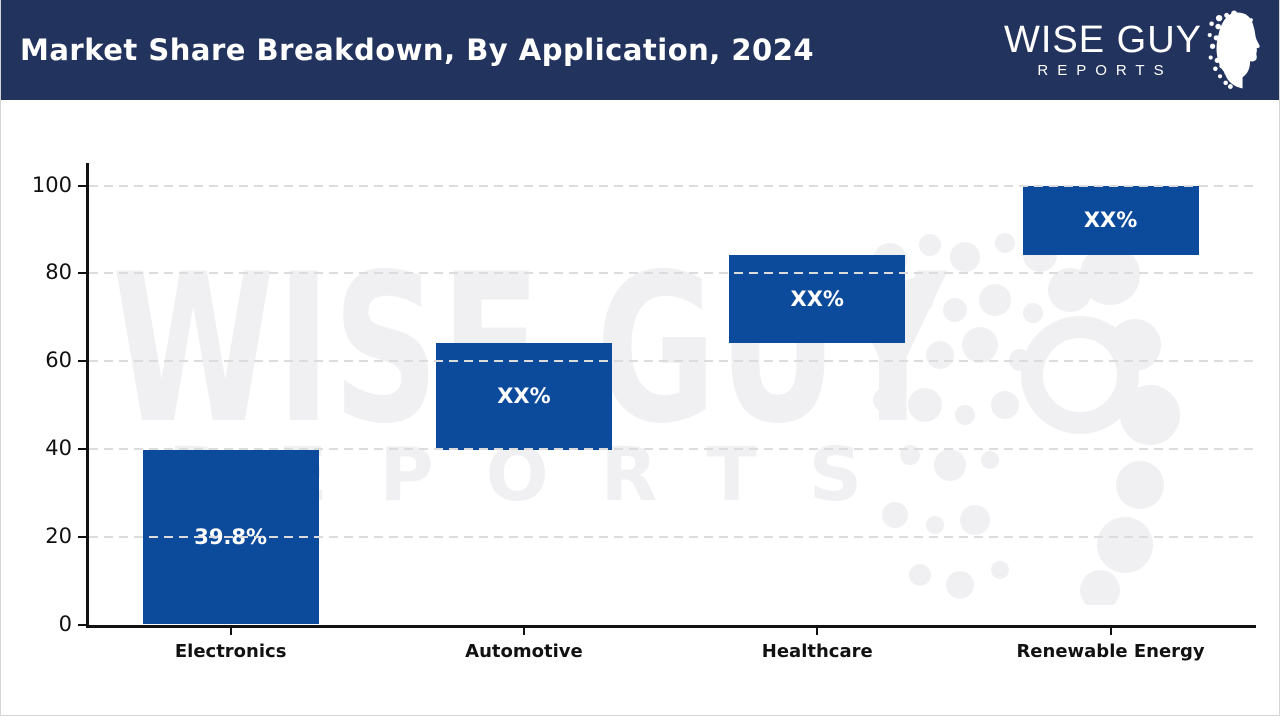 Image resolution: width=1280 pixels, height=720 pixels. What do you see at coordinates (230, 651) in the screenshot?
I see `x-axis-label: Electronics` at bounding box center [230, 651].